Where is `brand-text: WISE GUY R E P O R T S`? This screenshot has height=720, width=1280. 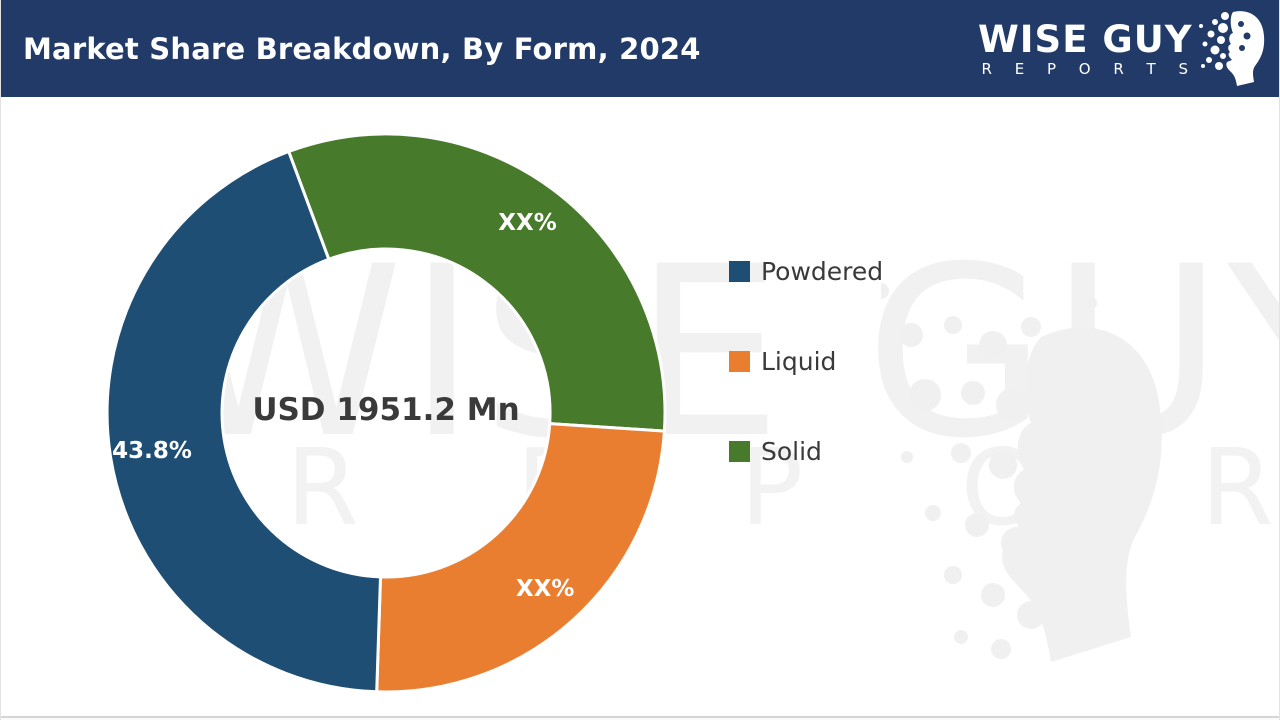
brand-text: WISE GUY R E P O R T S is located at coordinates (1085, 49).